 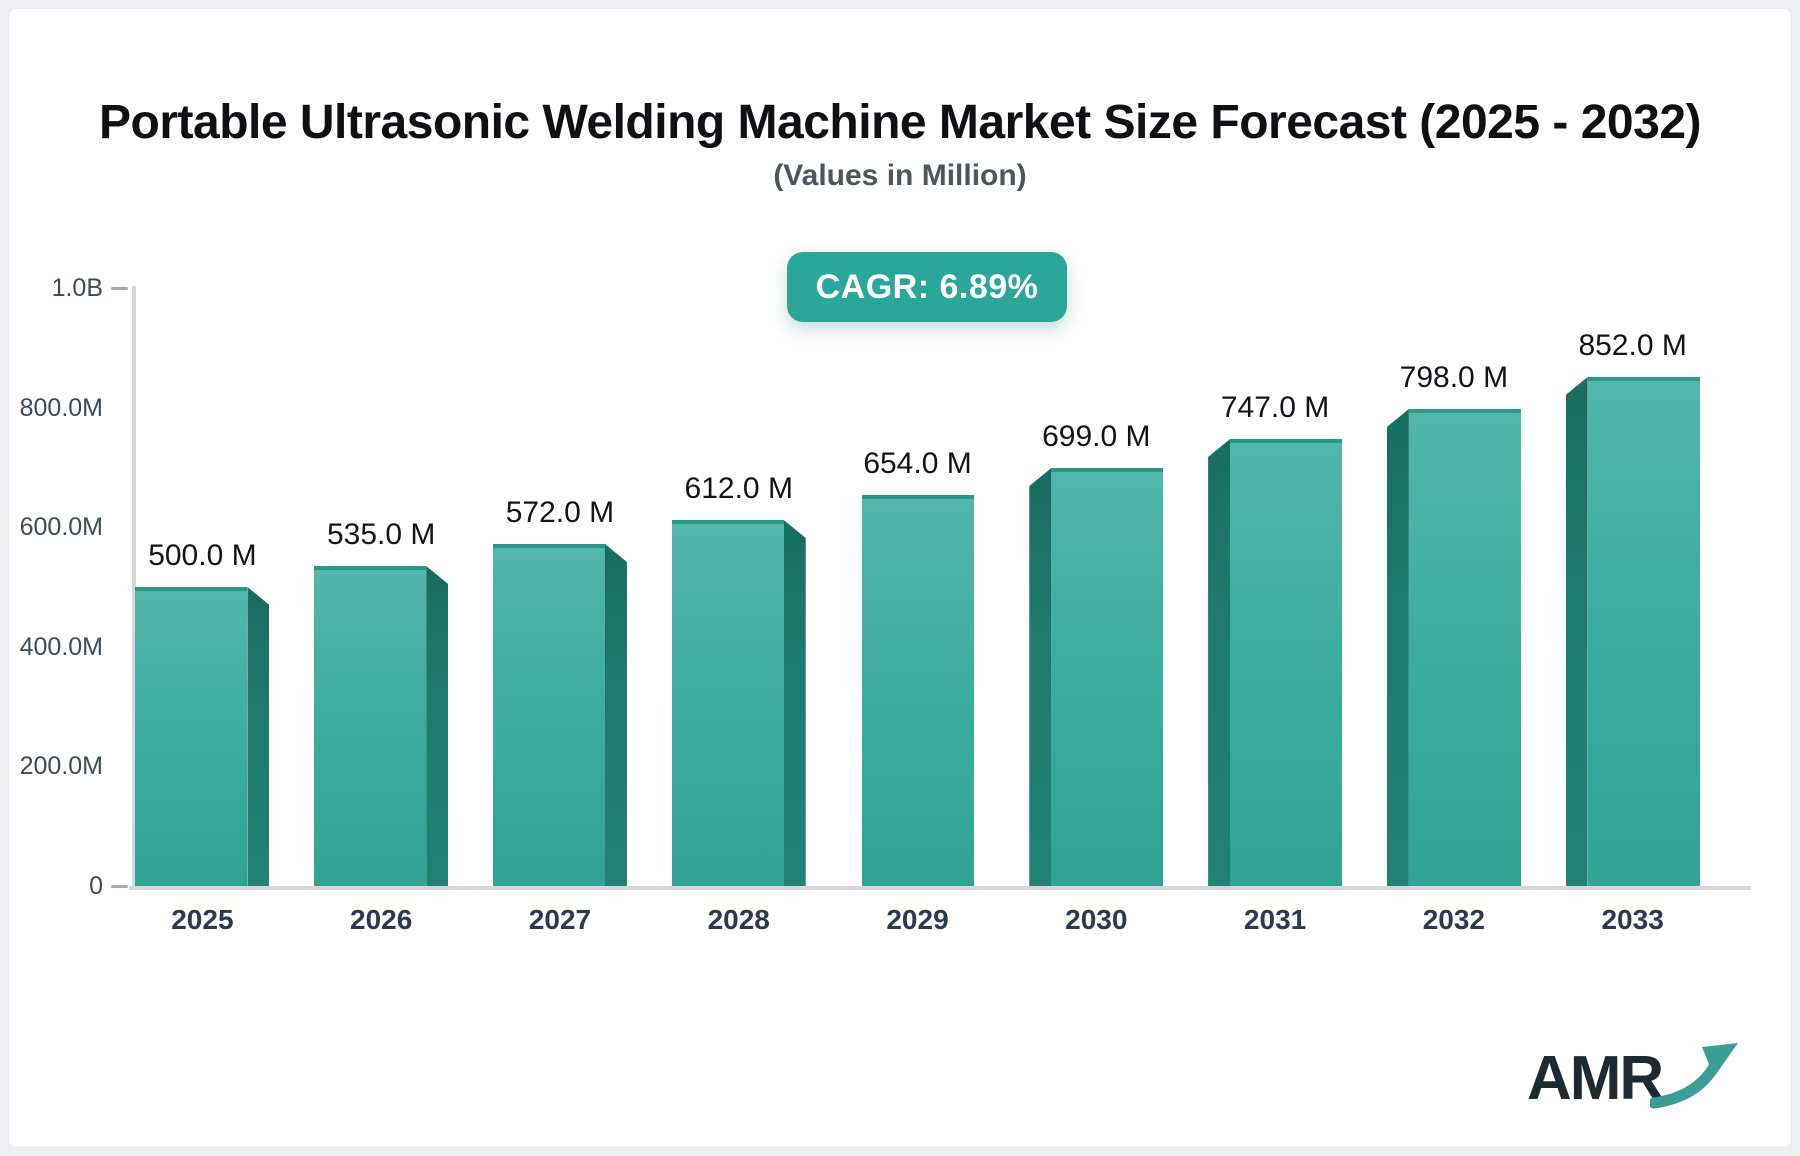 I want to click on y-axis-tick-1.0B: 1.0B, so click(x=68, y=288).